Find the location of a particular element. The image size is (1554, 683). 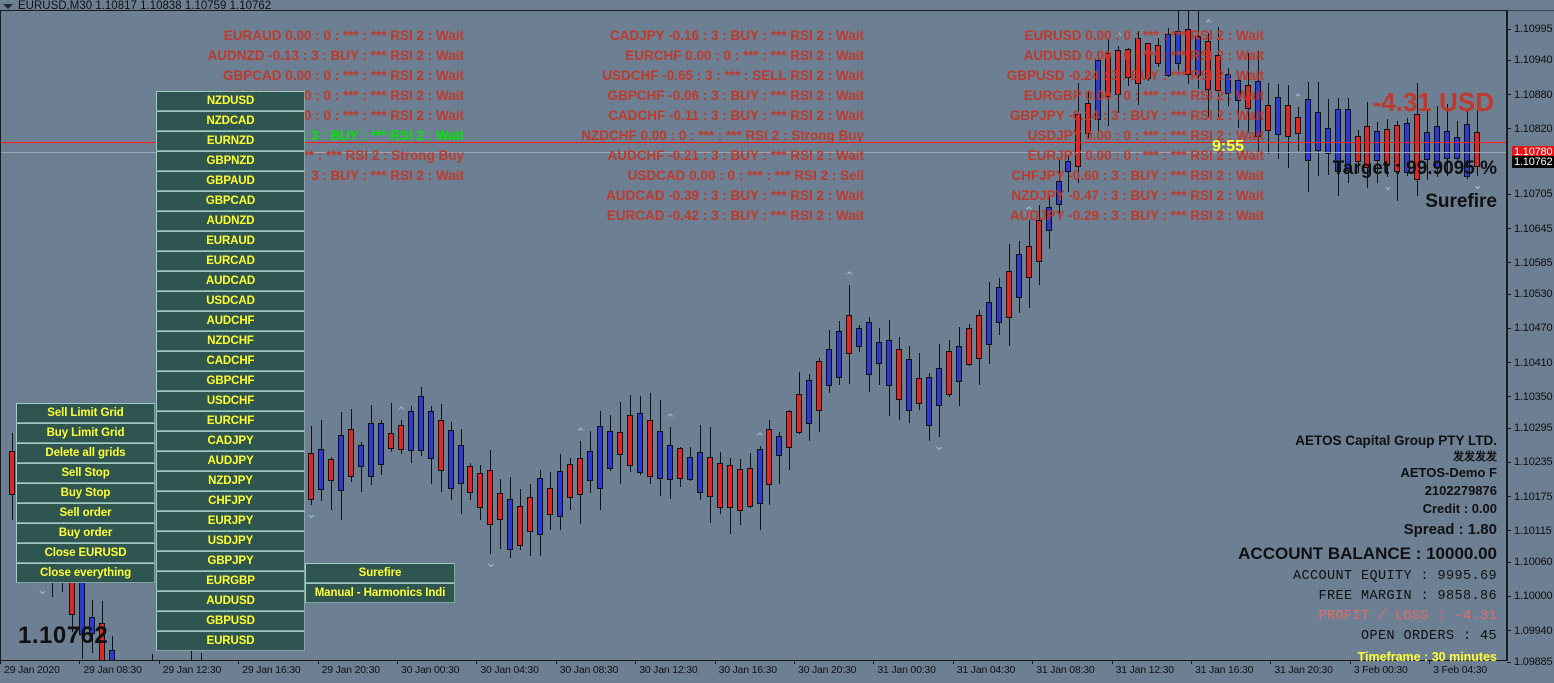

trade-button-sell-order: Sell order is located at coordinates (85, 513).